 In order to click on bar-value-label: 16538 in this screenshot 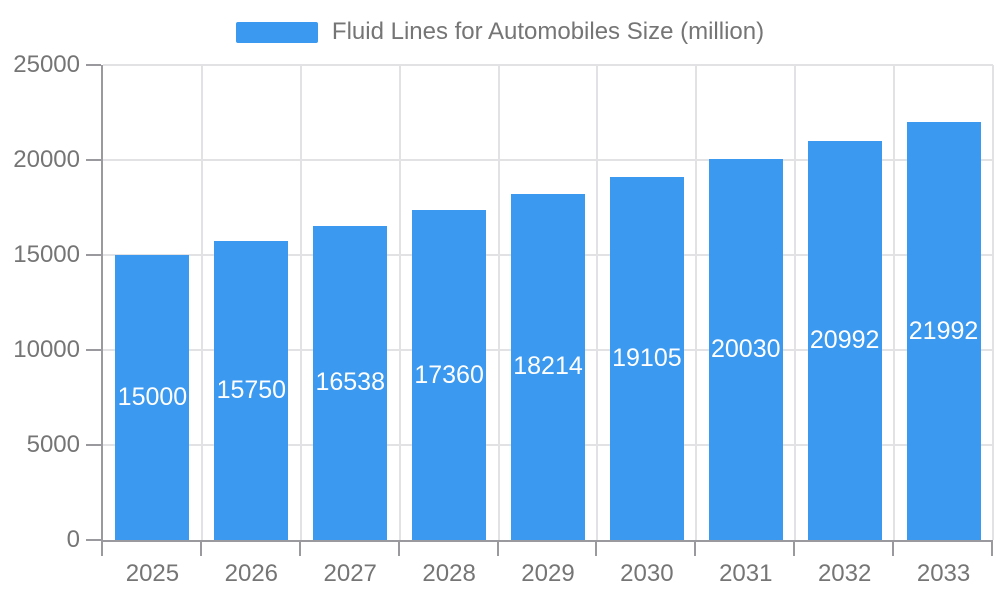, I will do `click(350, 382)`.